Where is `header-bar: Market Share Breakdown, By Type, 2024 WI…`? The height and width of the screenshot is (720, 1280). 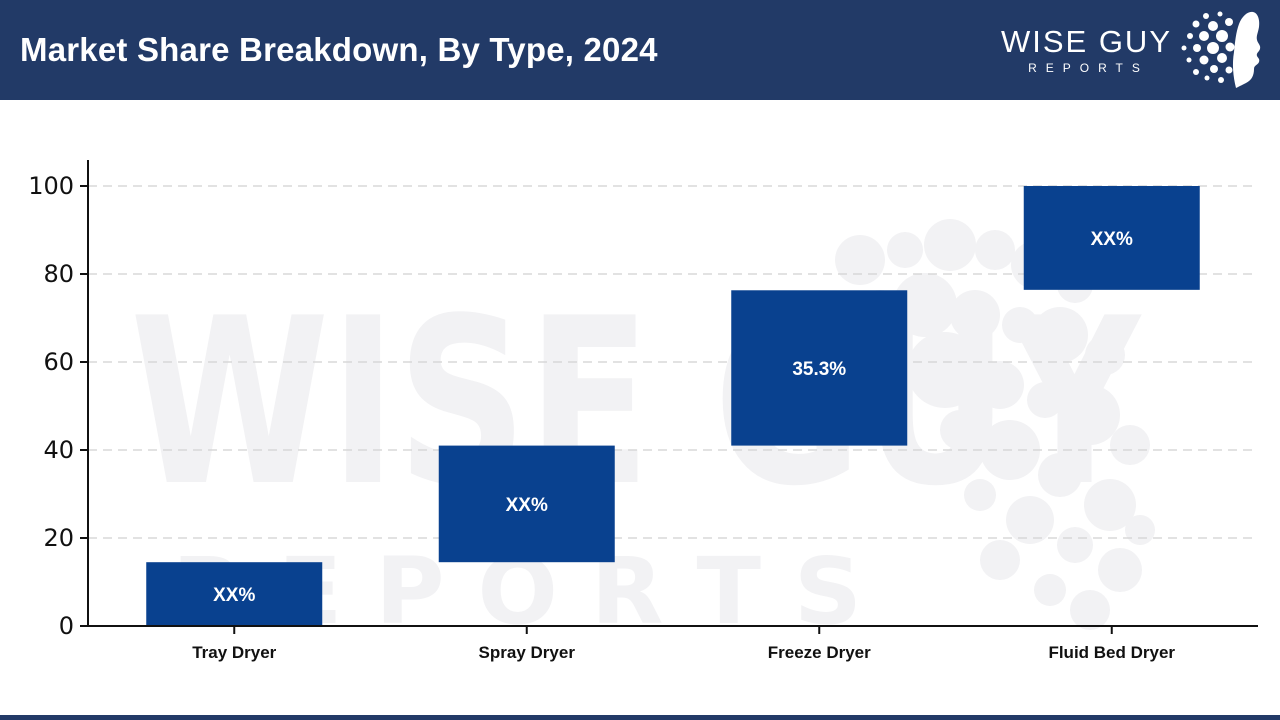
header-bar: Market Share Breakdown, By Type, 2024 WI… is located at coordinates (640, 50).